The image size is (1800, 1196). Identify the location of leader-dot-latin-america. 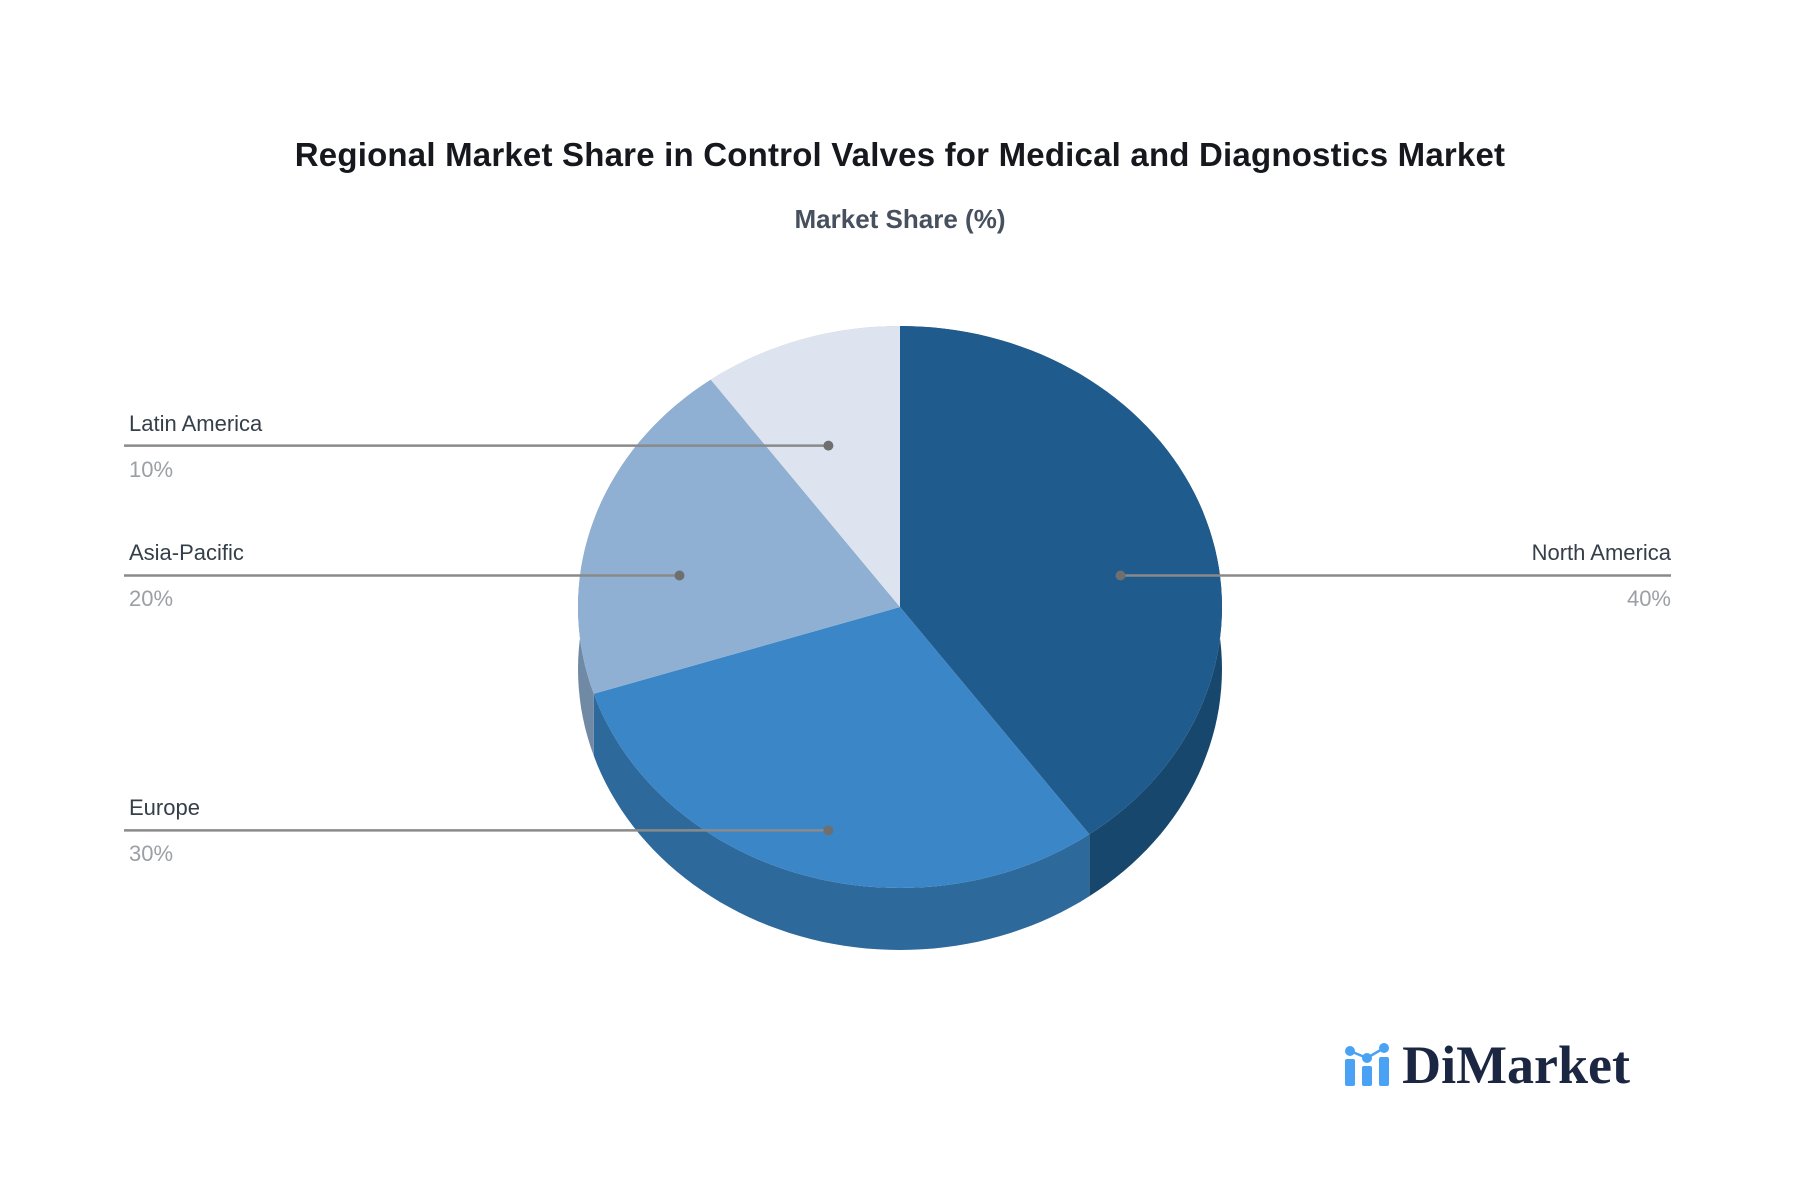
(828, 445).